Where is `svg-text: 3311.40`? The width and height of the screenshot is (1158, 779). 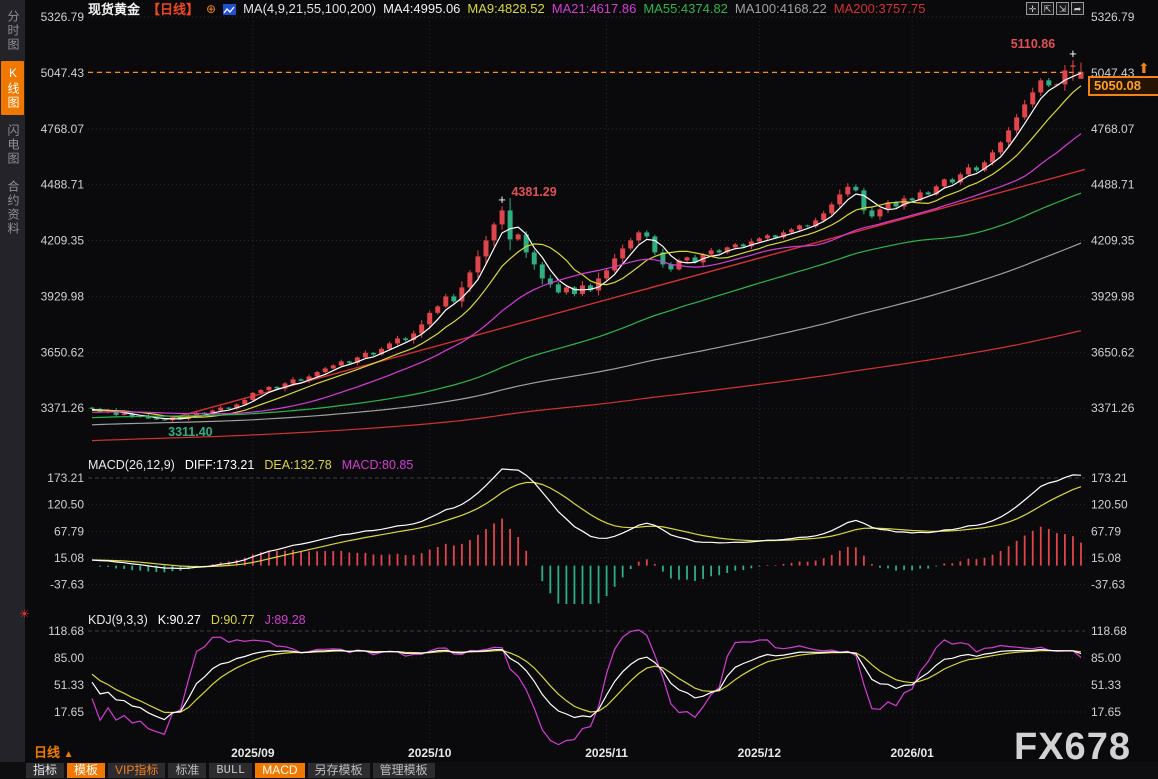 svg-text: 3311.40 is located at coordinates (190, 432).